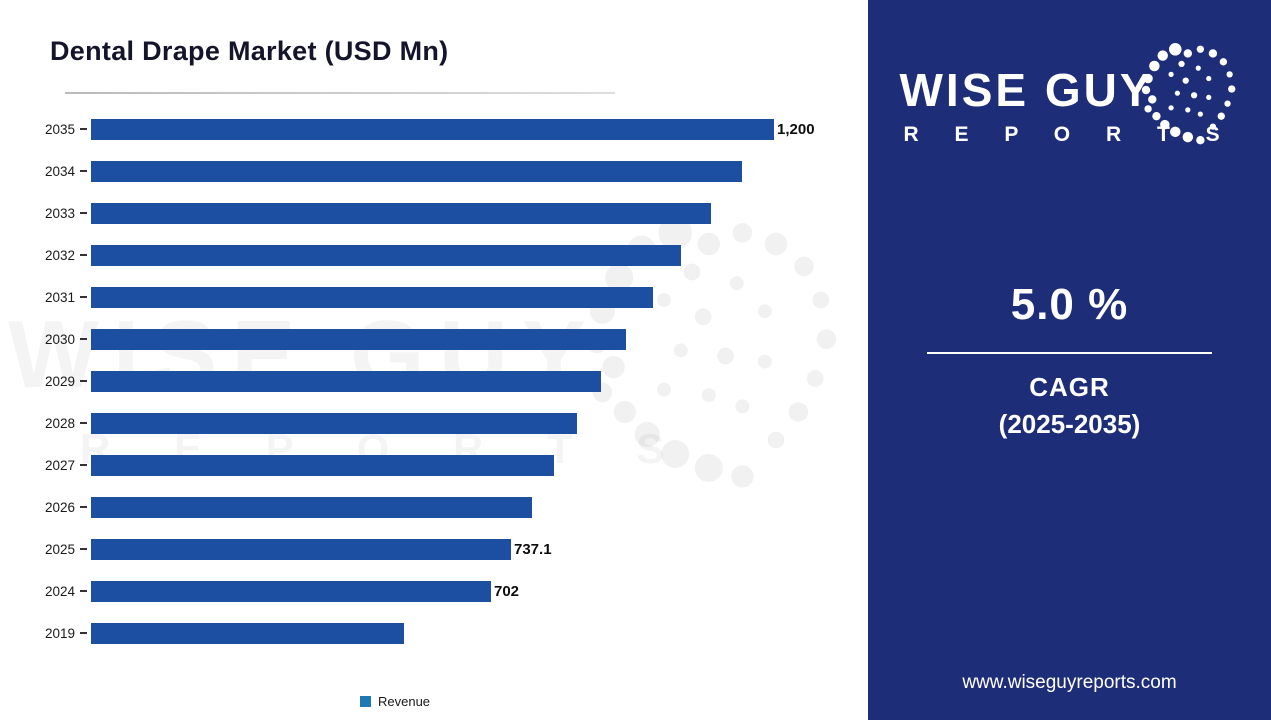 Image resolution: width=1271 pixels, height=720 pixels. What do you see at coordinates (435, 633) in the screenshot?
I see `bar-row: 2019` at bounding box center [435, 633].